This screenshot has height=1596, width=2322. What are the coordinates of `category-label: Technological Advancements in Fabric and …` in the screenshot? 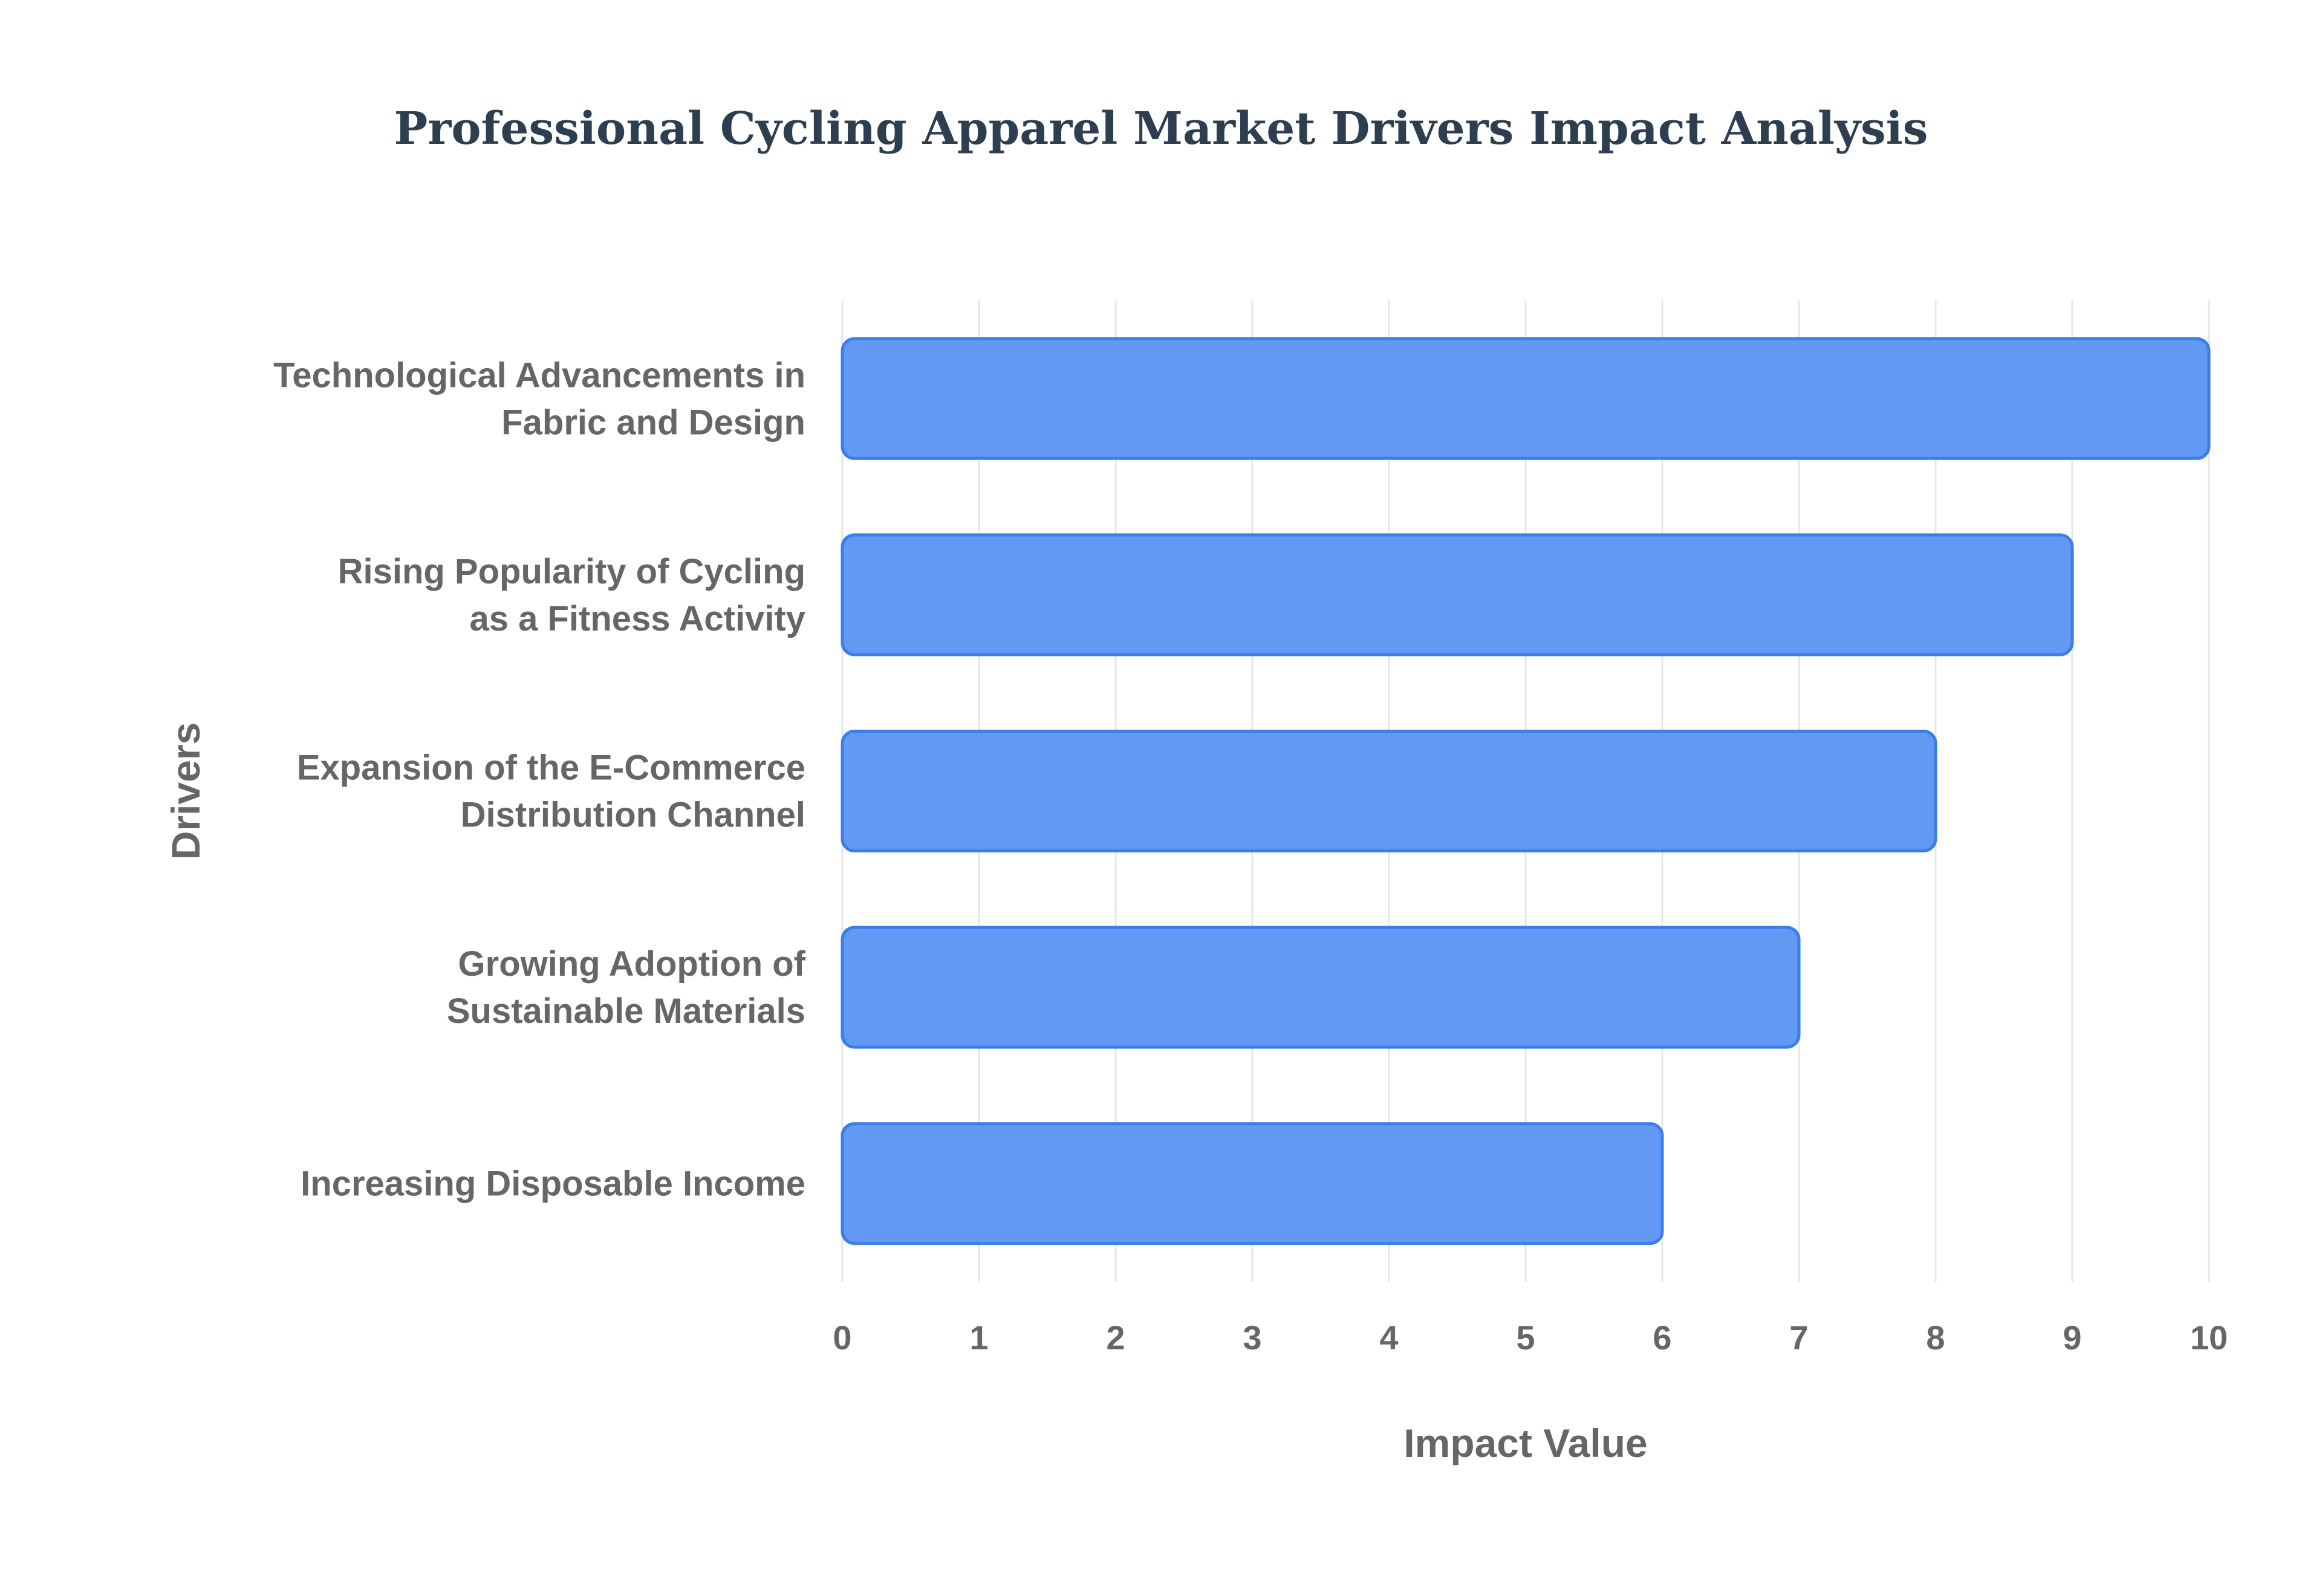 It's located at (539, 398).